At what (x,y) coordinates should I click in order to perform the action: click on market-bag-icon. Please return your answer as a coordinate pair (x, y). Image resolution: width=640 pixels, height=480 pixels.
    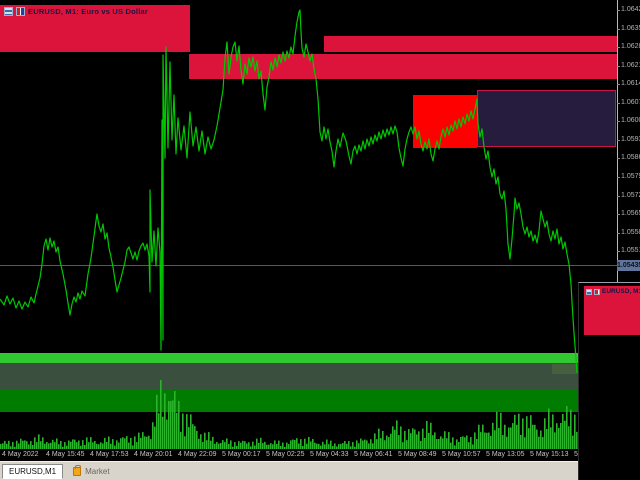
    Looking at the image, I should click on (77, 470).